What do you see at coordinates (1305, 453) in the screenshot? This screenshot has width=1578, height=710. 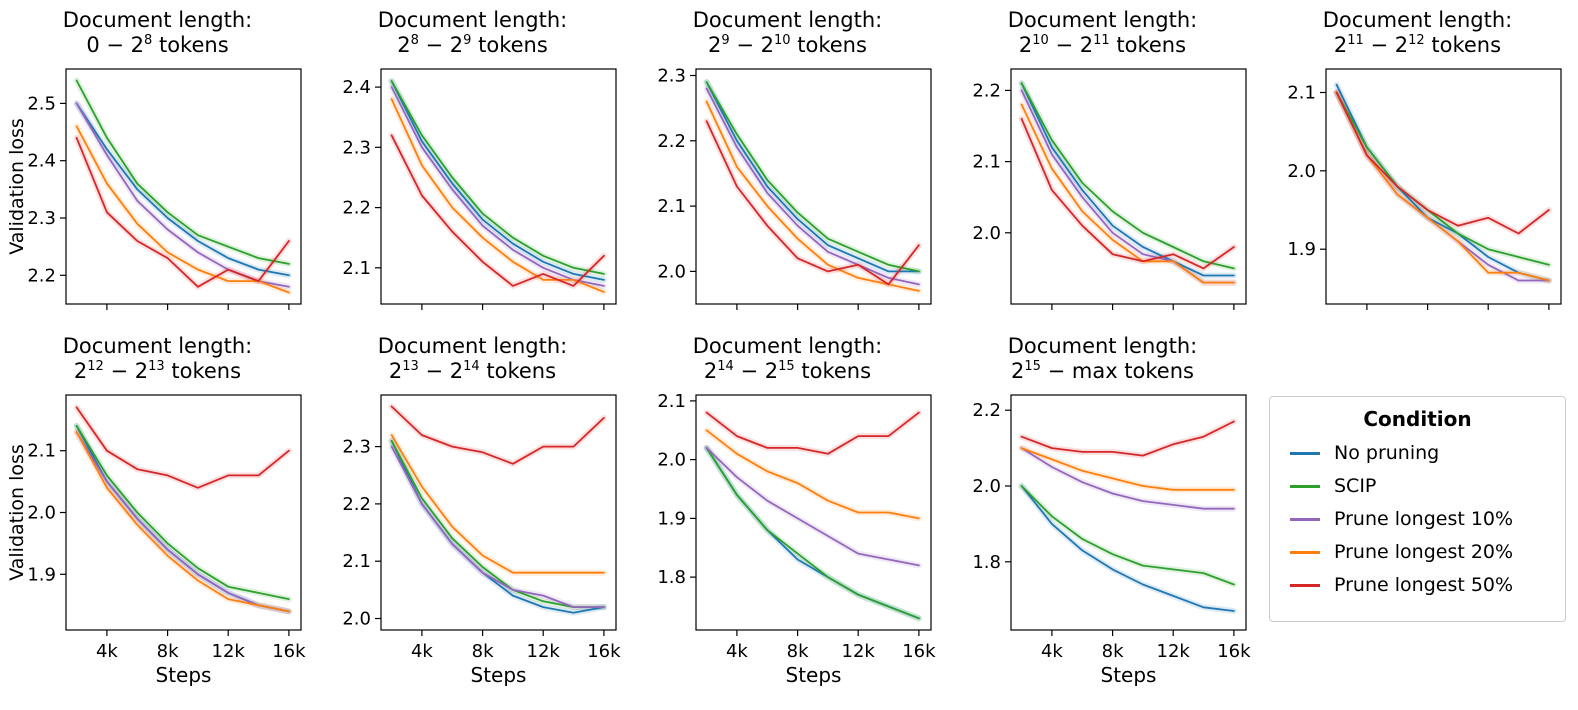 I see `legend-swatch-no-pruning` at bounding box center [1305, 453].